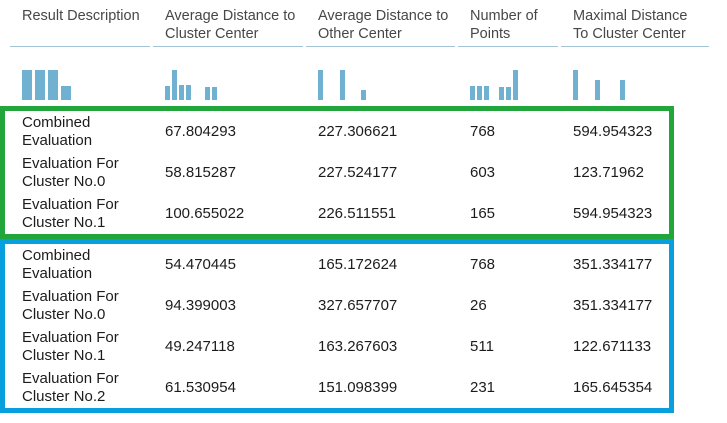 The width and height of the screenshot is (727, 423). What do you see at coordinates (70, 387) in the screenshot?
I see `row-label: Evaluation For Cluster No.2` at bounding box center [70, 387].